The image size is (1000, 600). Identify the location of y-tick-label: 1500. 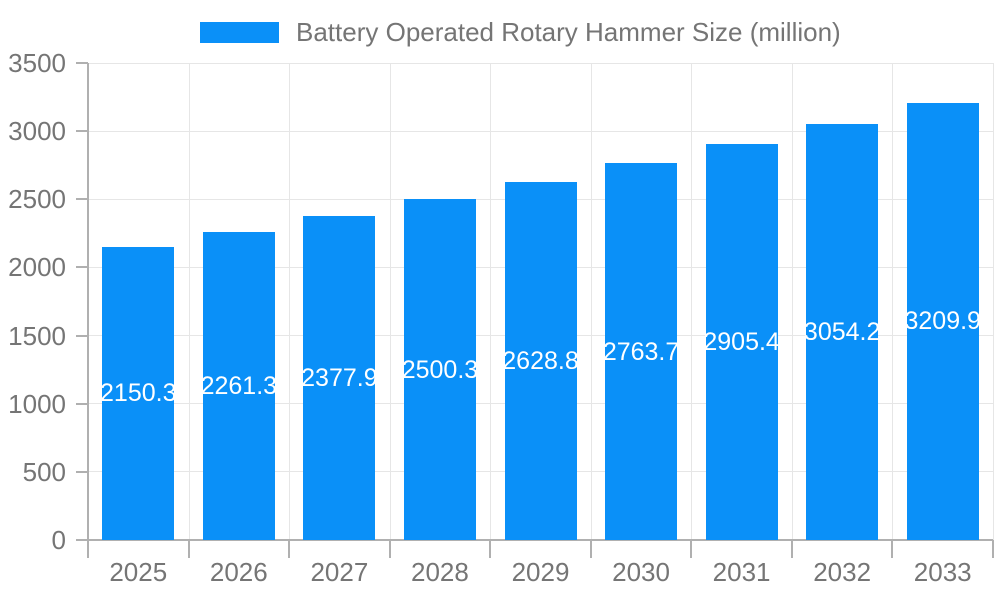
(37, 335).